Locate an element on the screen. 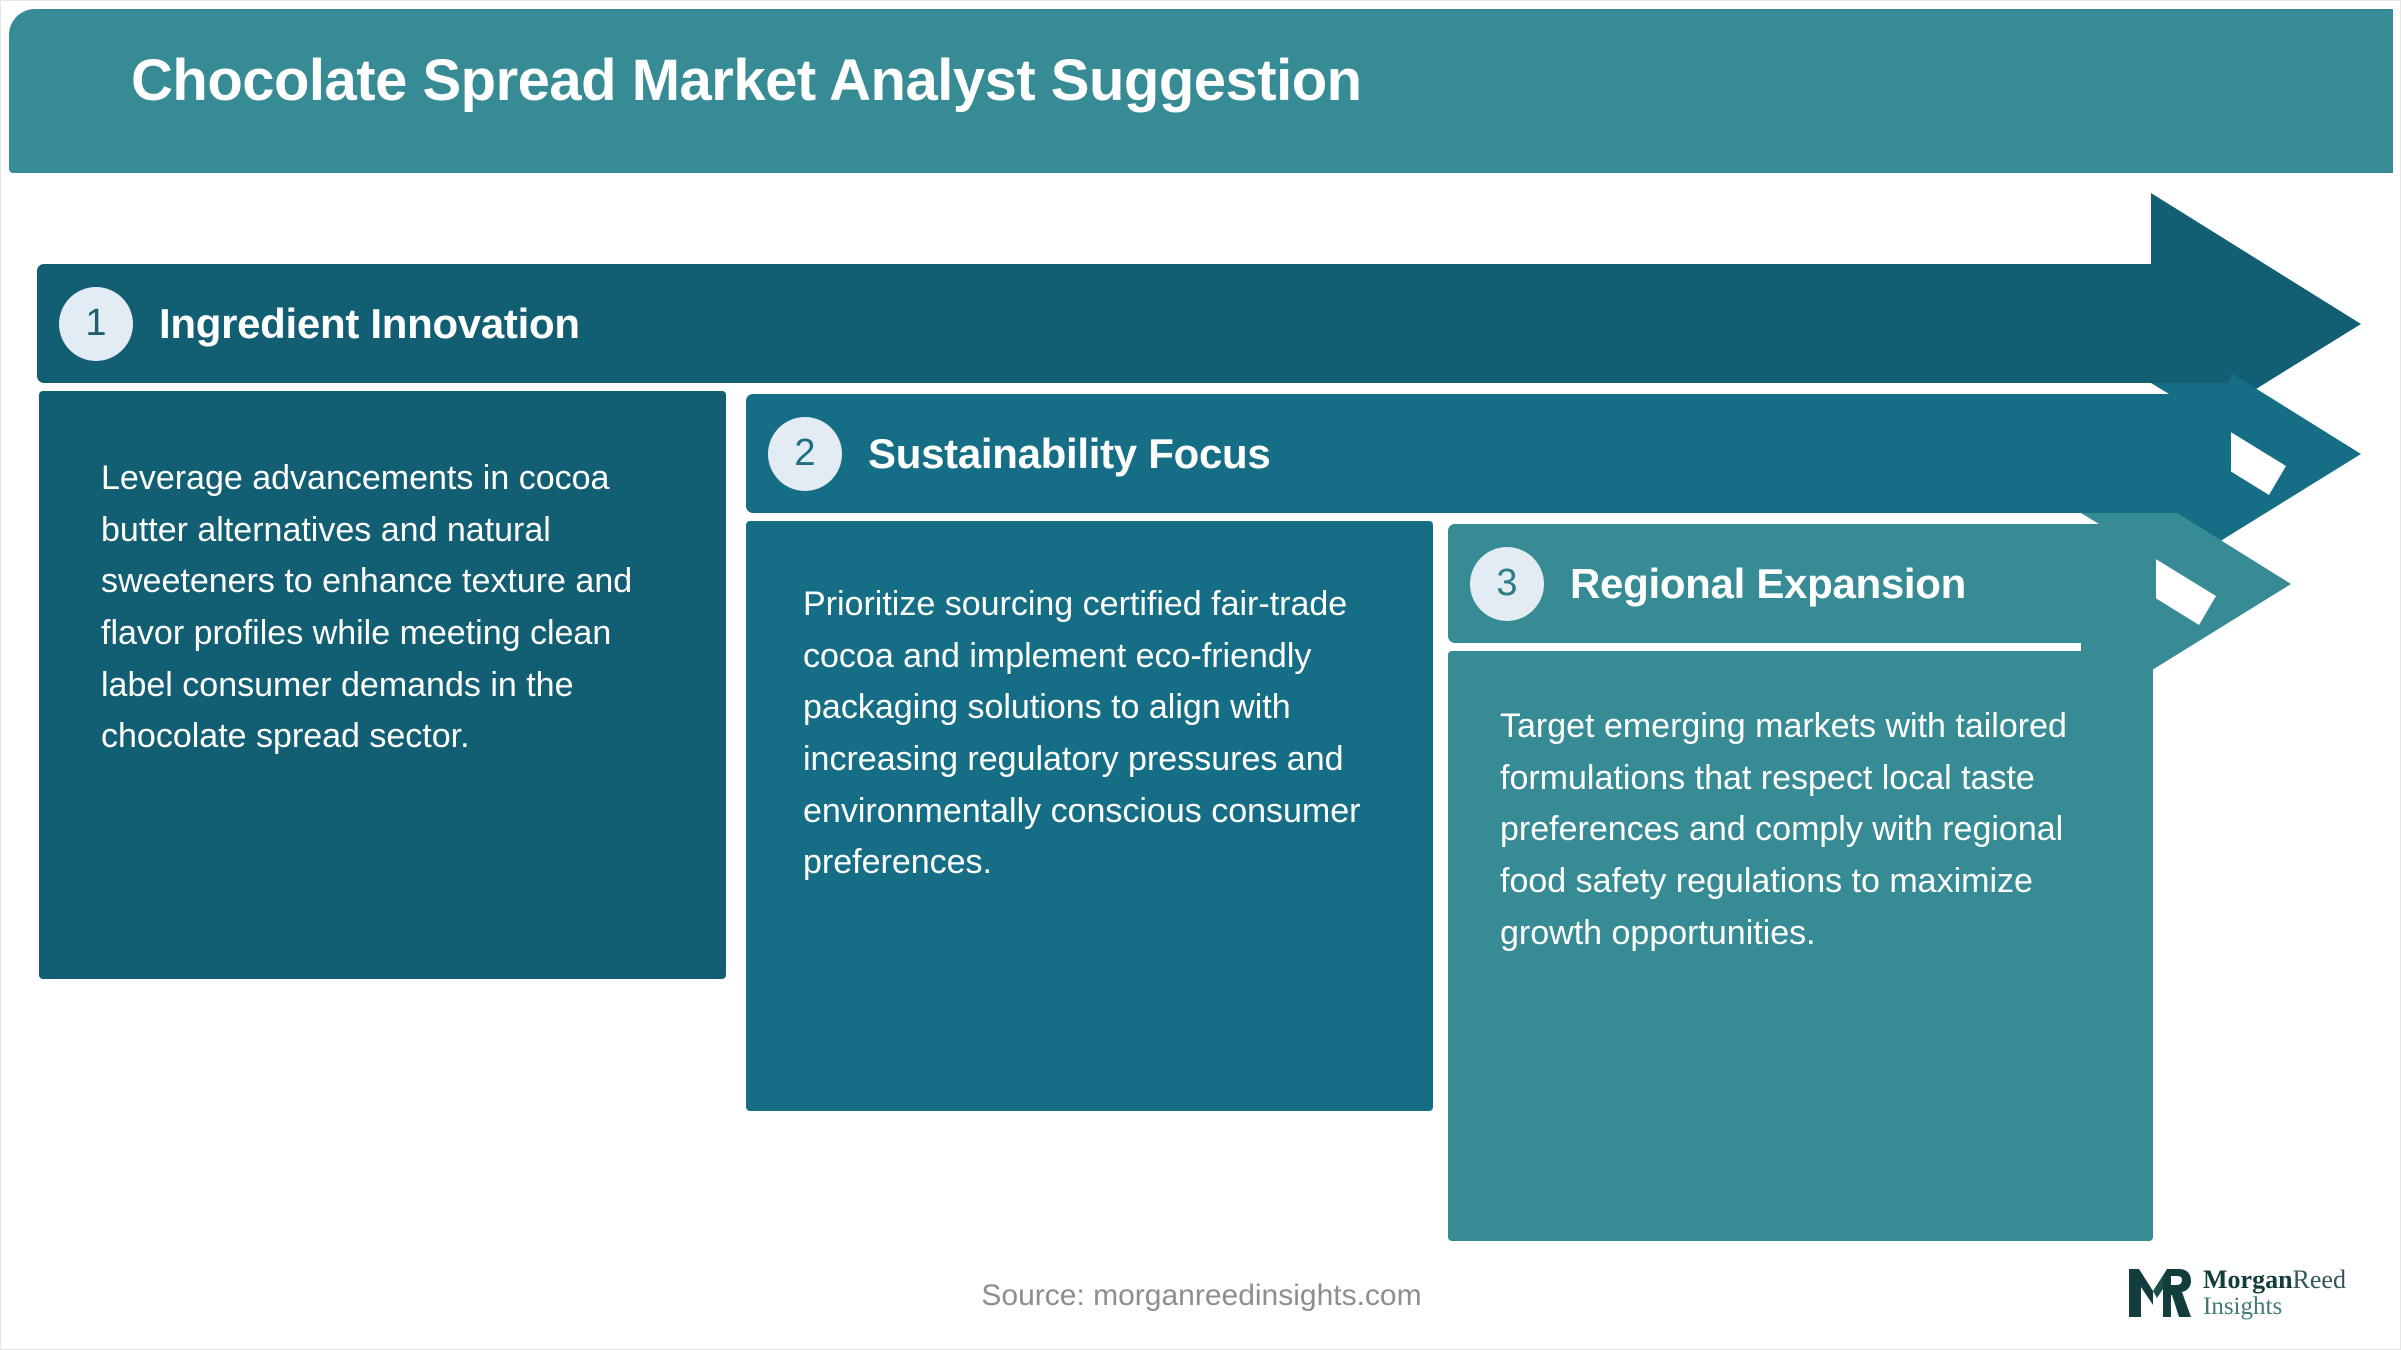 This screenshot has width=2401, height=1350. brand-logo: MorganReed Insights is located at coordinates (2236, 1293).